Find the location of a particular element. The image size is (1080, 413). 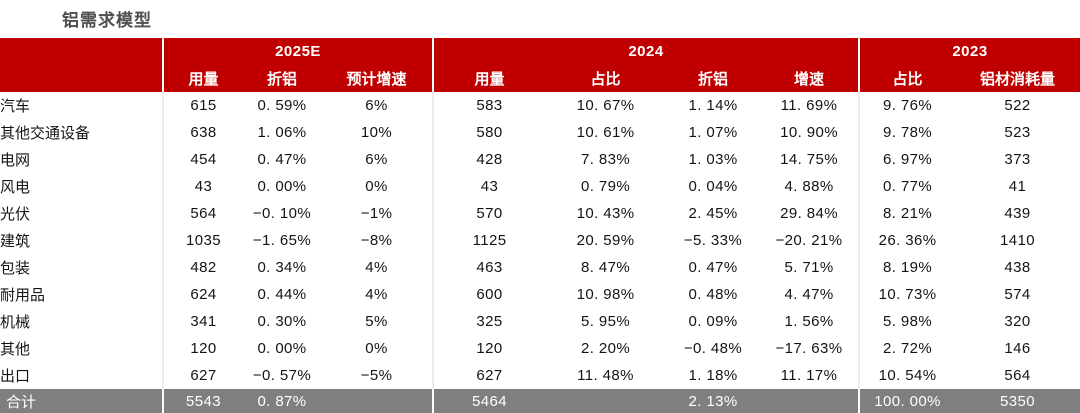

cell: −1% is located at coordinates (378, 213).